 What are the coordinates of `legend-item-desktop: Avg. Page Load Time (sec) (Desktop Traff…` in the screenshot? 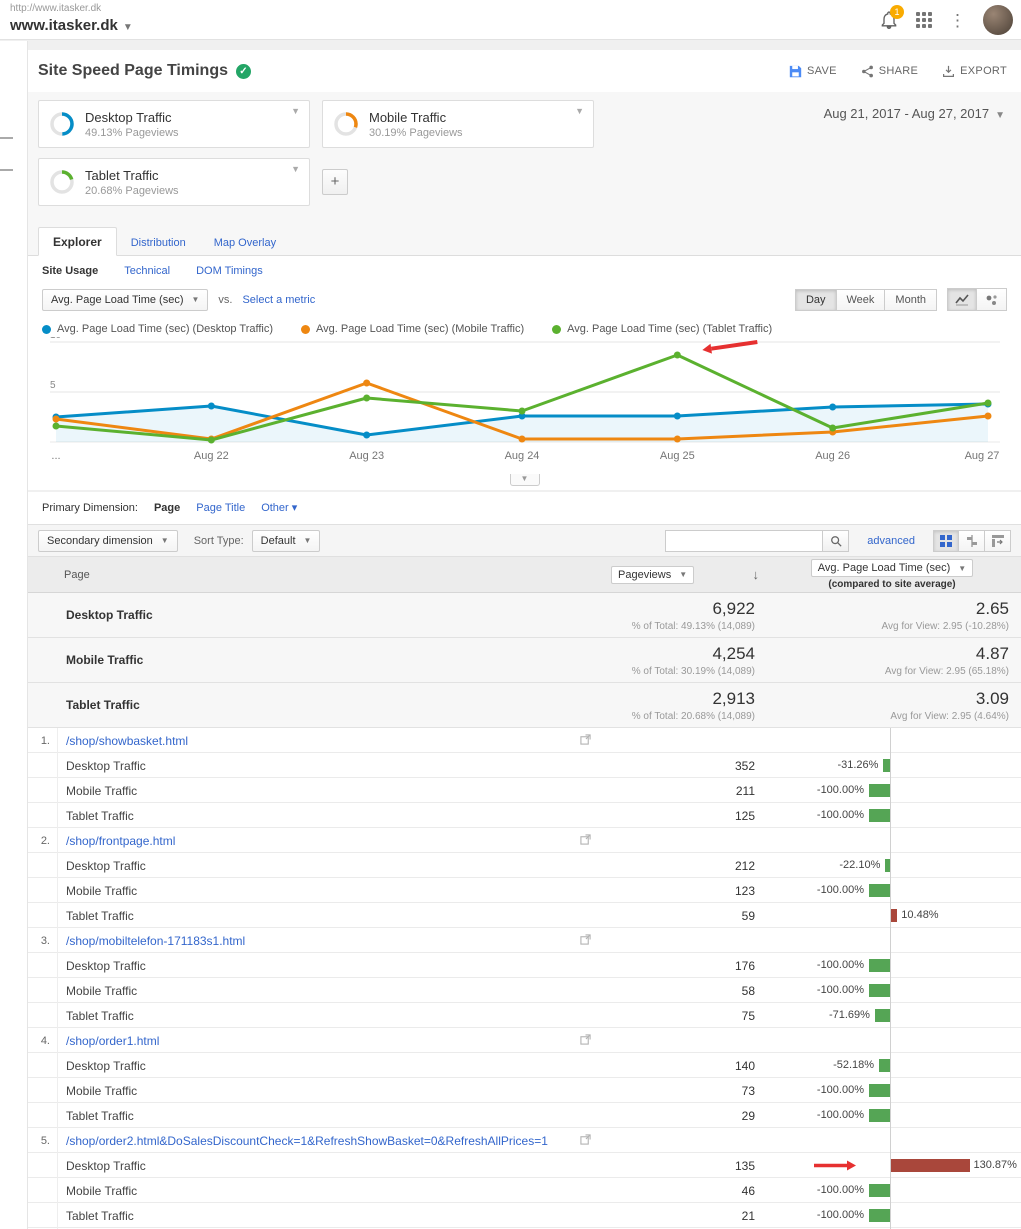 It's located at (157, 329).